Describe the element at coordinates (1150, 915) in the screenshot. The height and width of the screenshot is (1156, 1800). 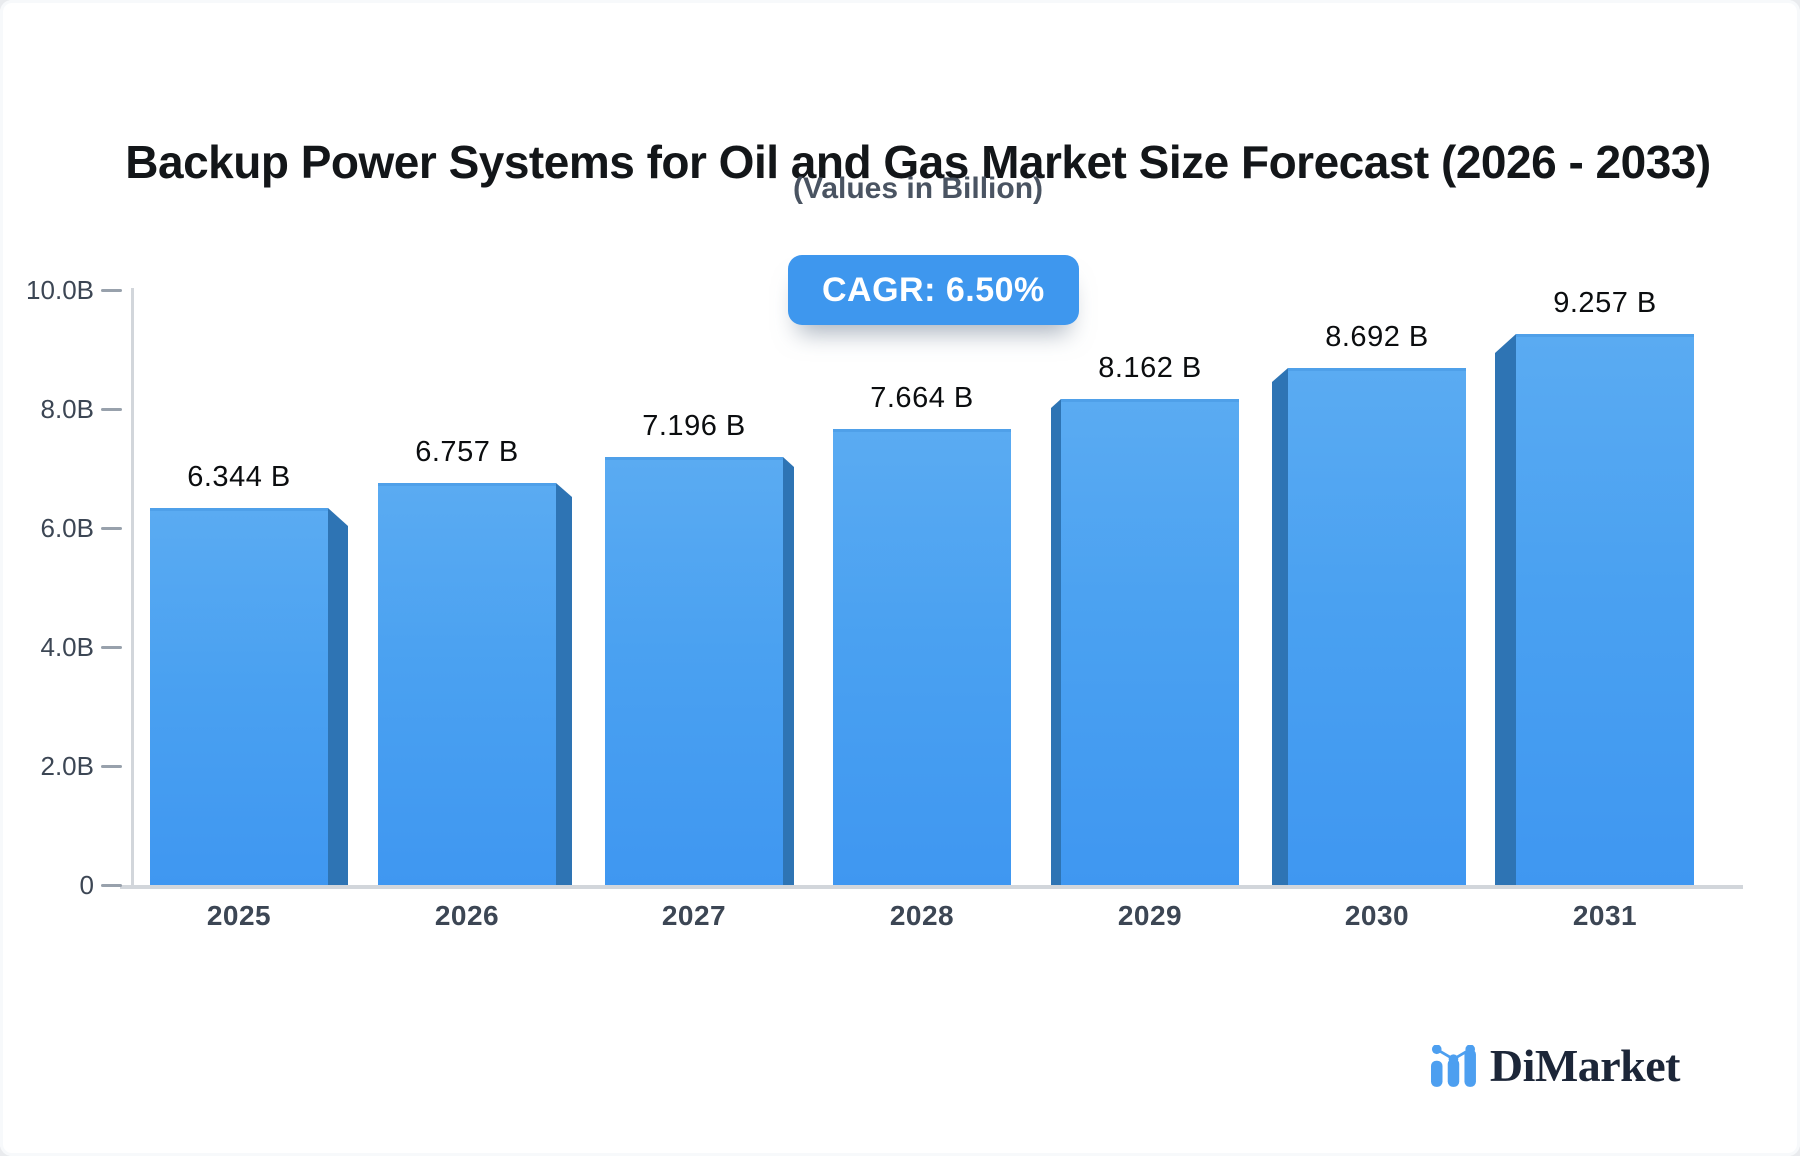
I see `x-axis-label-2029: 2029` at that location.